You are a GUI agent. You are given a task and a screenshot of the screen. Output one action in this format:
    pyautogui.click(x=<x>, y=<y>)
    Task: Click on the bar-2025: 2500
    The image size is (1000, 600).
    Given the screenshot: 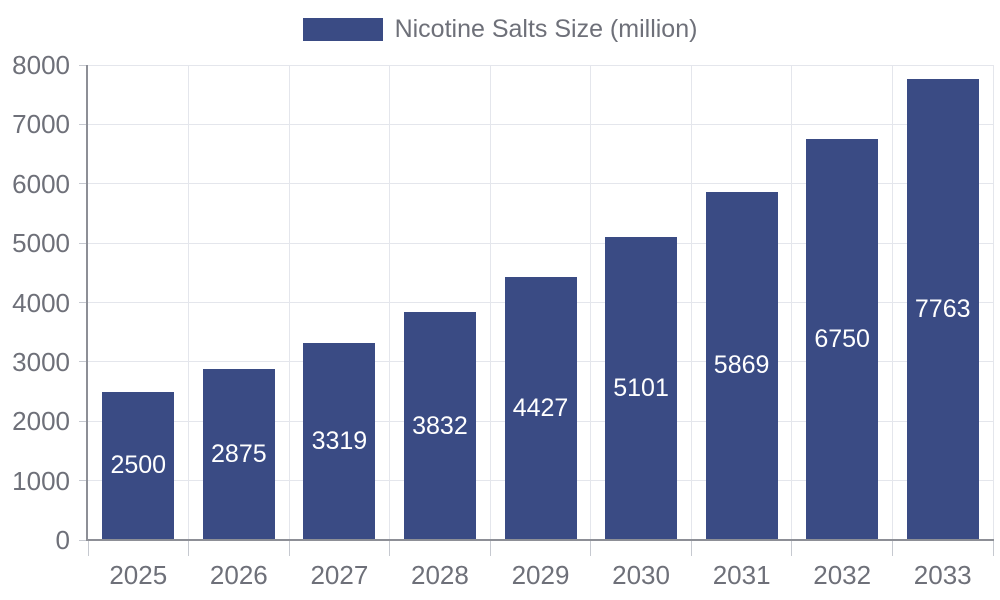 What is the action you would take?
    pyautogui.click(x=138, y=465)
    